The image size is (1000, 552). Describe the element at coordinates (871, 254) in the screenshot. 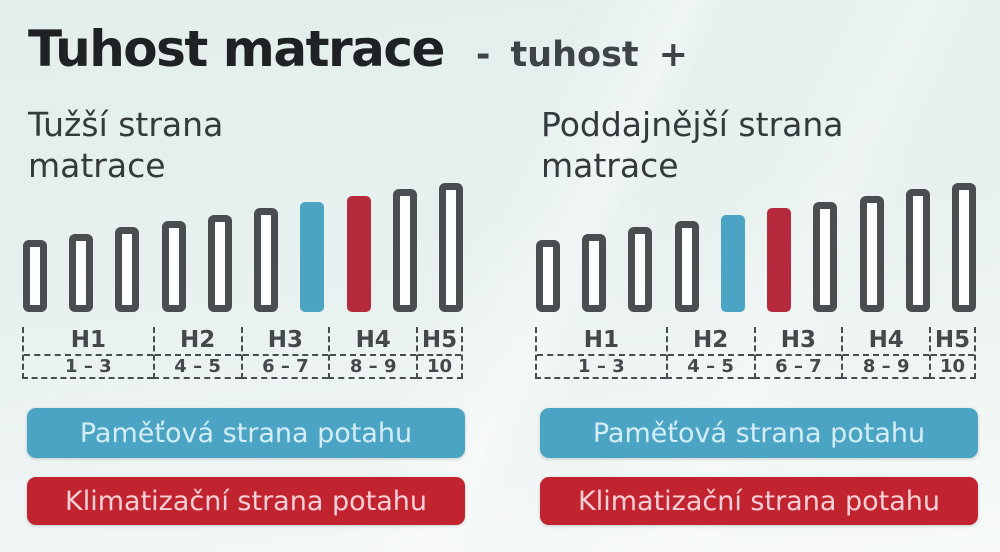

I see `bar-level-8-outline` at that location.